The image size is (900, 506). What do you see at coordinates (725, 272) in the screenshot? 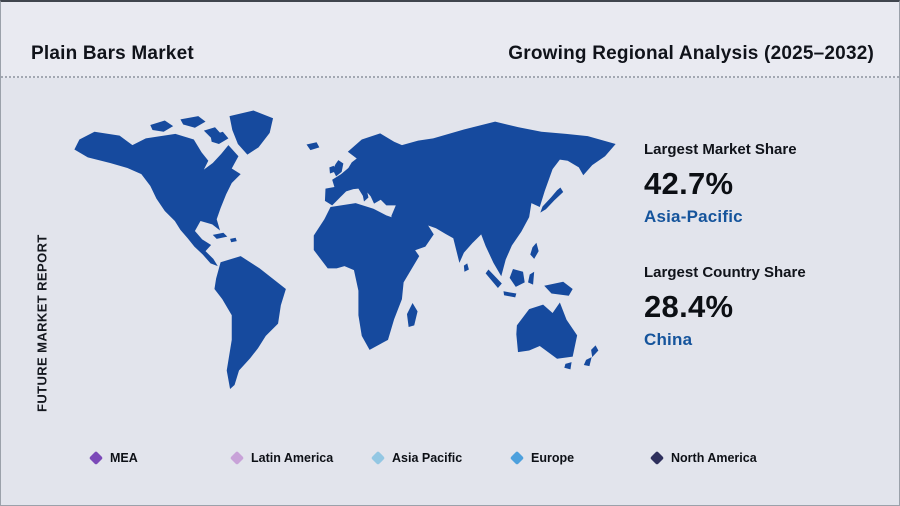
I see `stat-label: Largest Country Share` at bounding box center [725, 272].